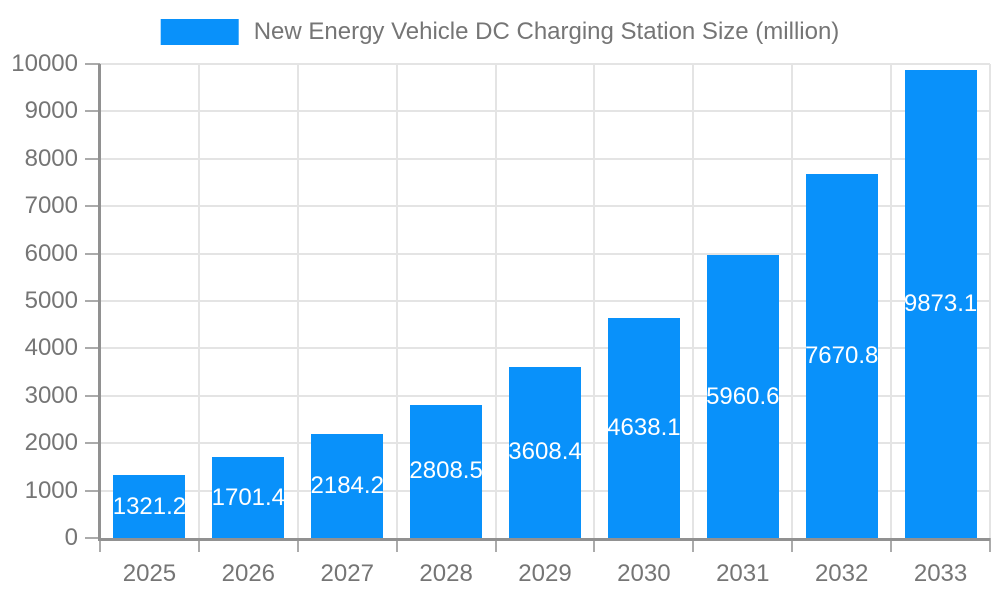  What do you see at coordinates (51, 490) in the screenshot?
I see `y-axis-label: 1000` at bounding box center [51, 490].